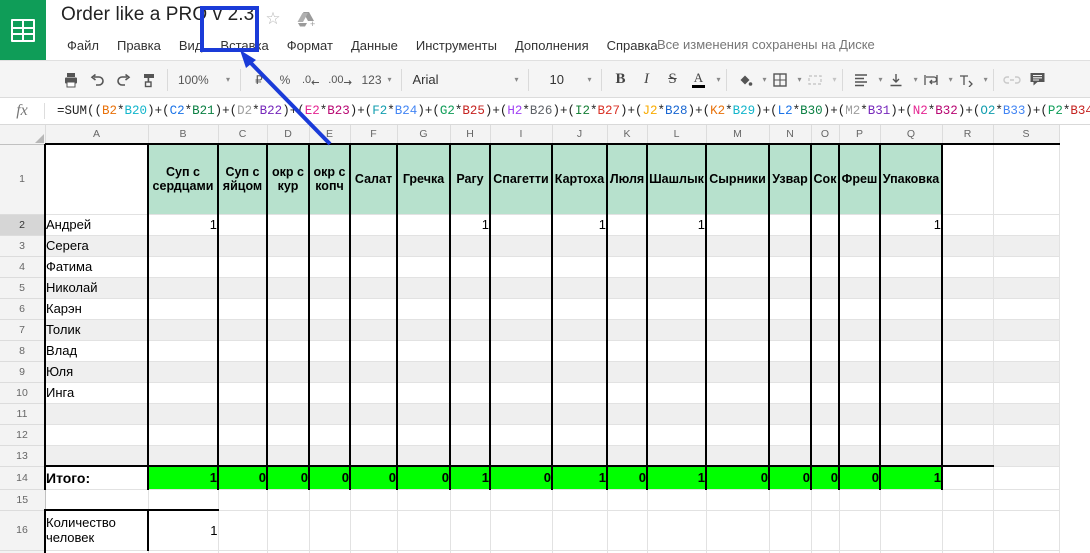 The width and height of the screenshot is (1090, 553). What do you see at coordinates (71, 80) in the screenshot?
I see `print-icon` at bounding box center [71, 80].